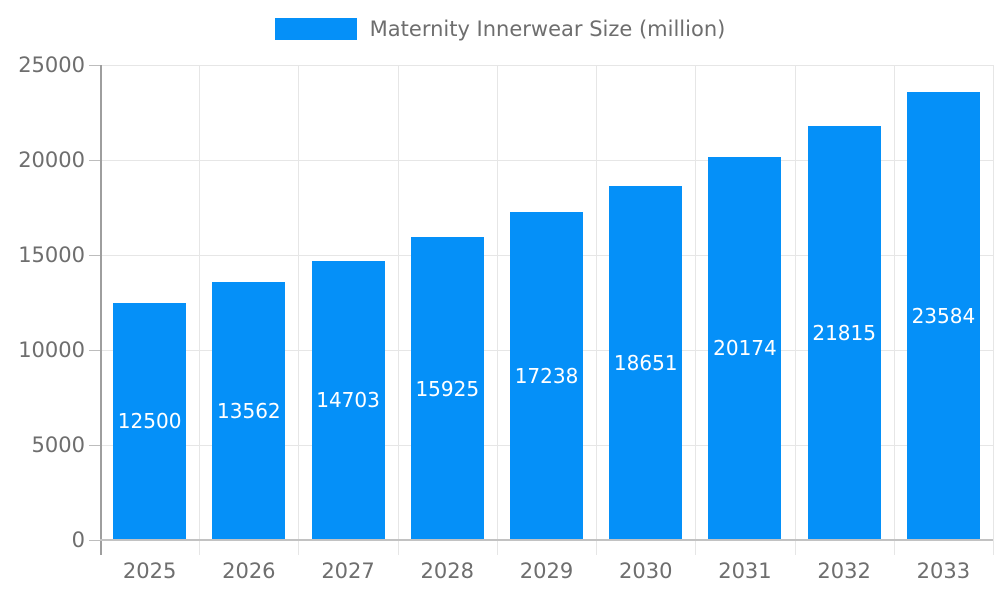 The image size is (1000, 600). I want to click on legend: Maternity Innerwear Size (million), so click(500, 29).